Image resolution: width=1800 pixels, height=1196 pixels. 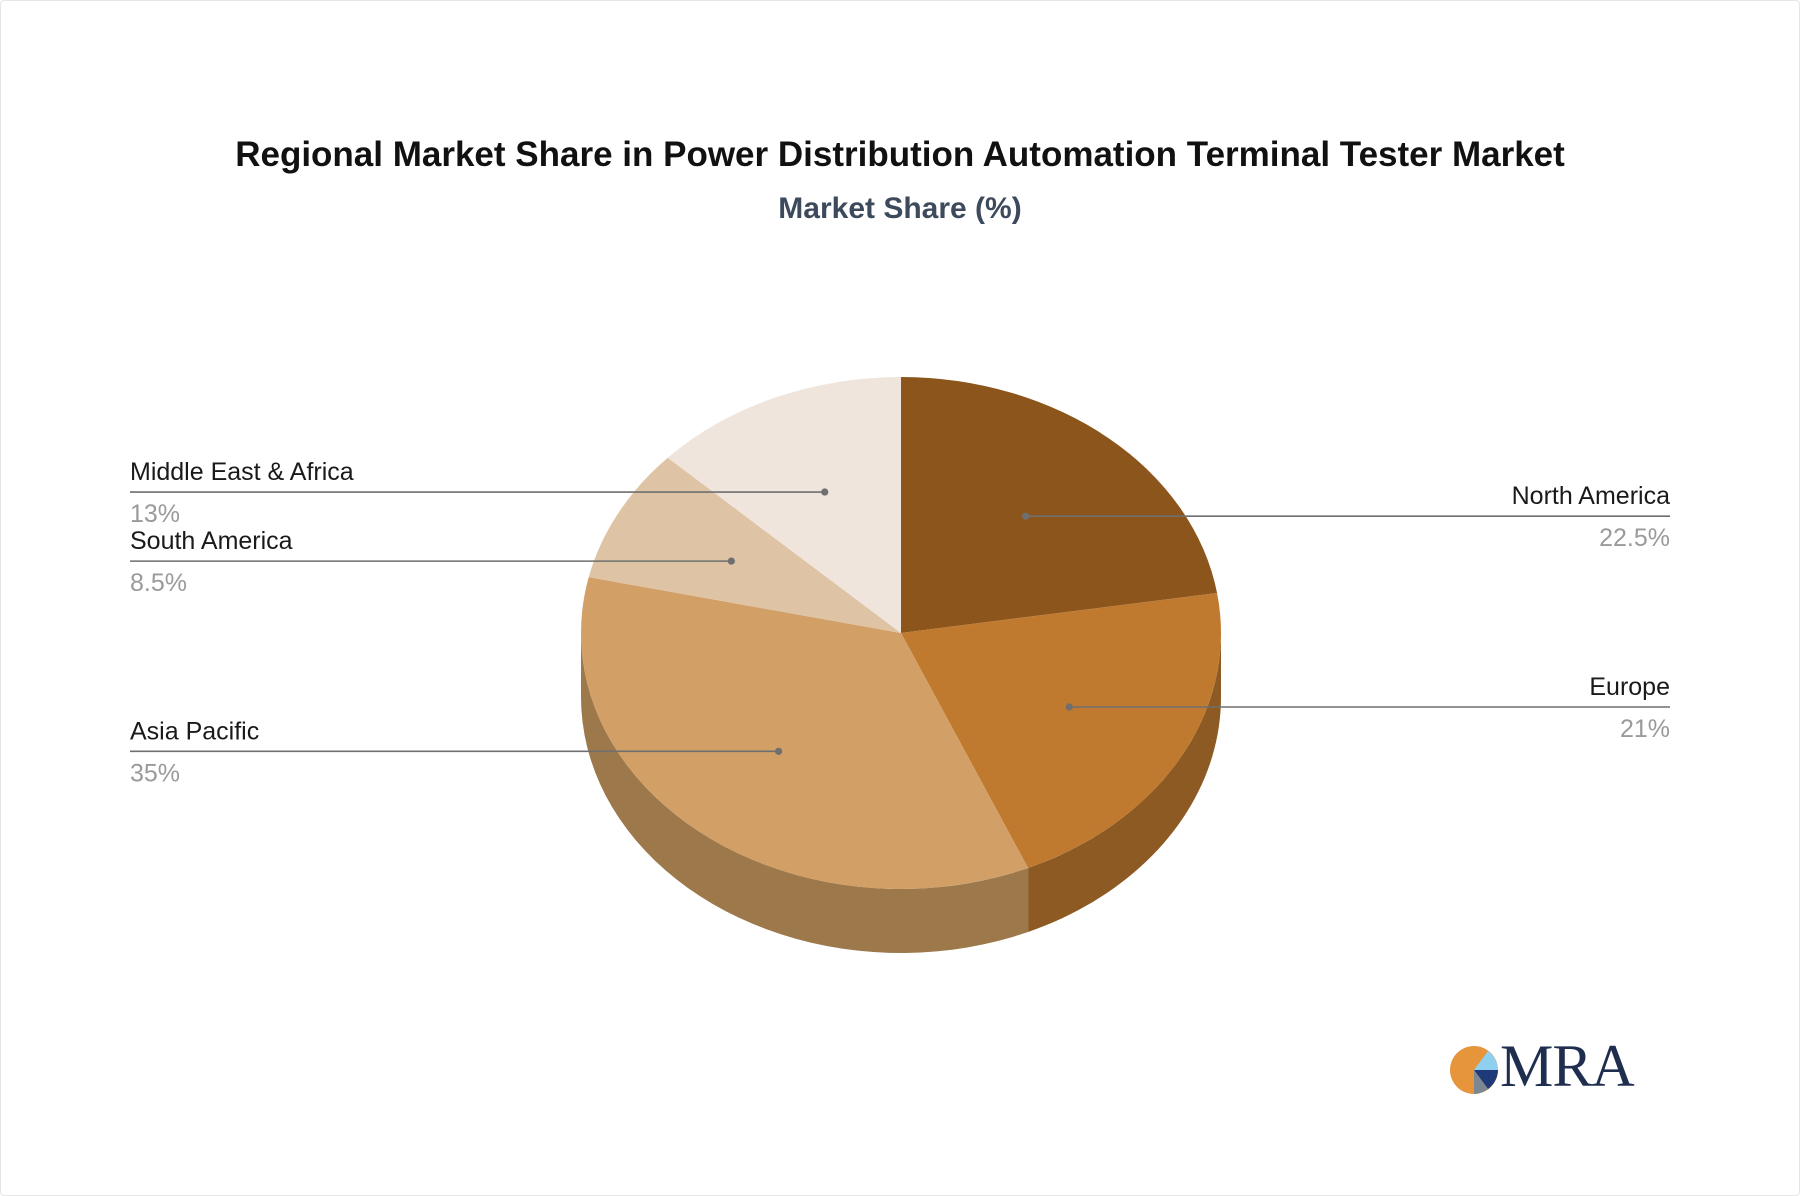 I want to click on mra-logo-text: MRA, so click(x=1567, y=1066).